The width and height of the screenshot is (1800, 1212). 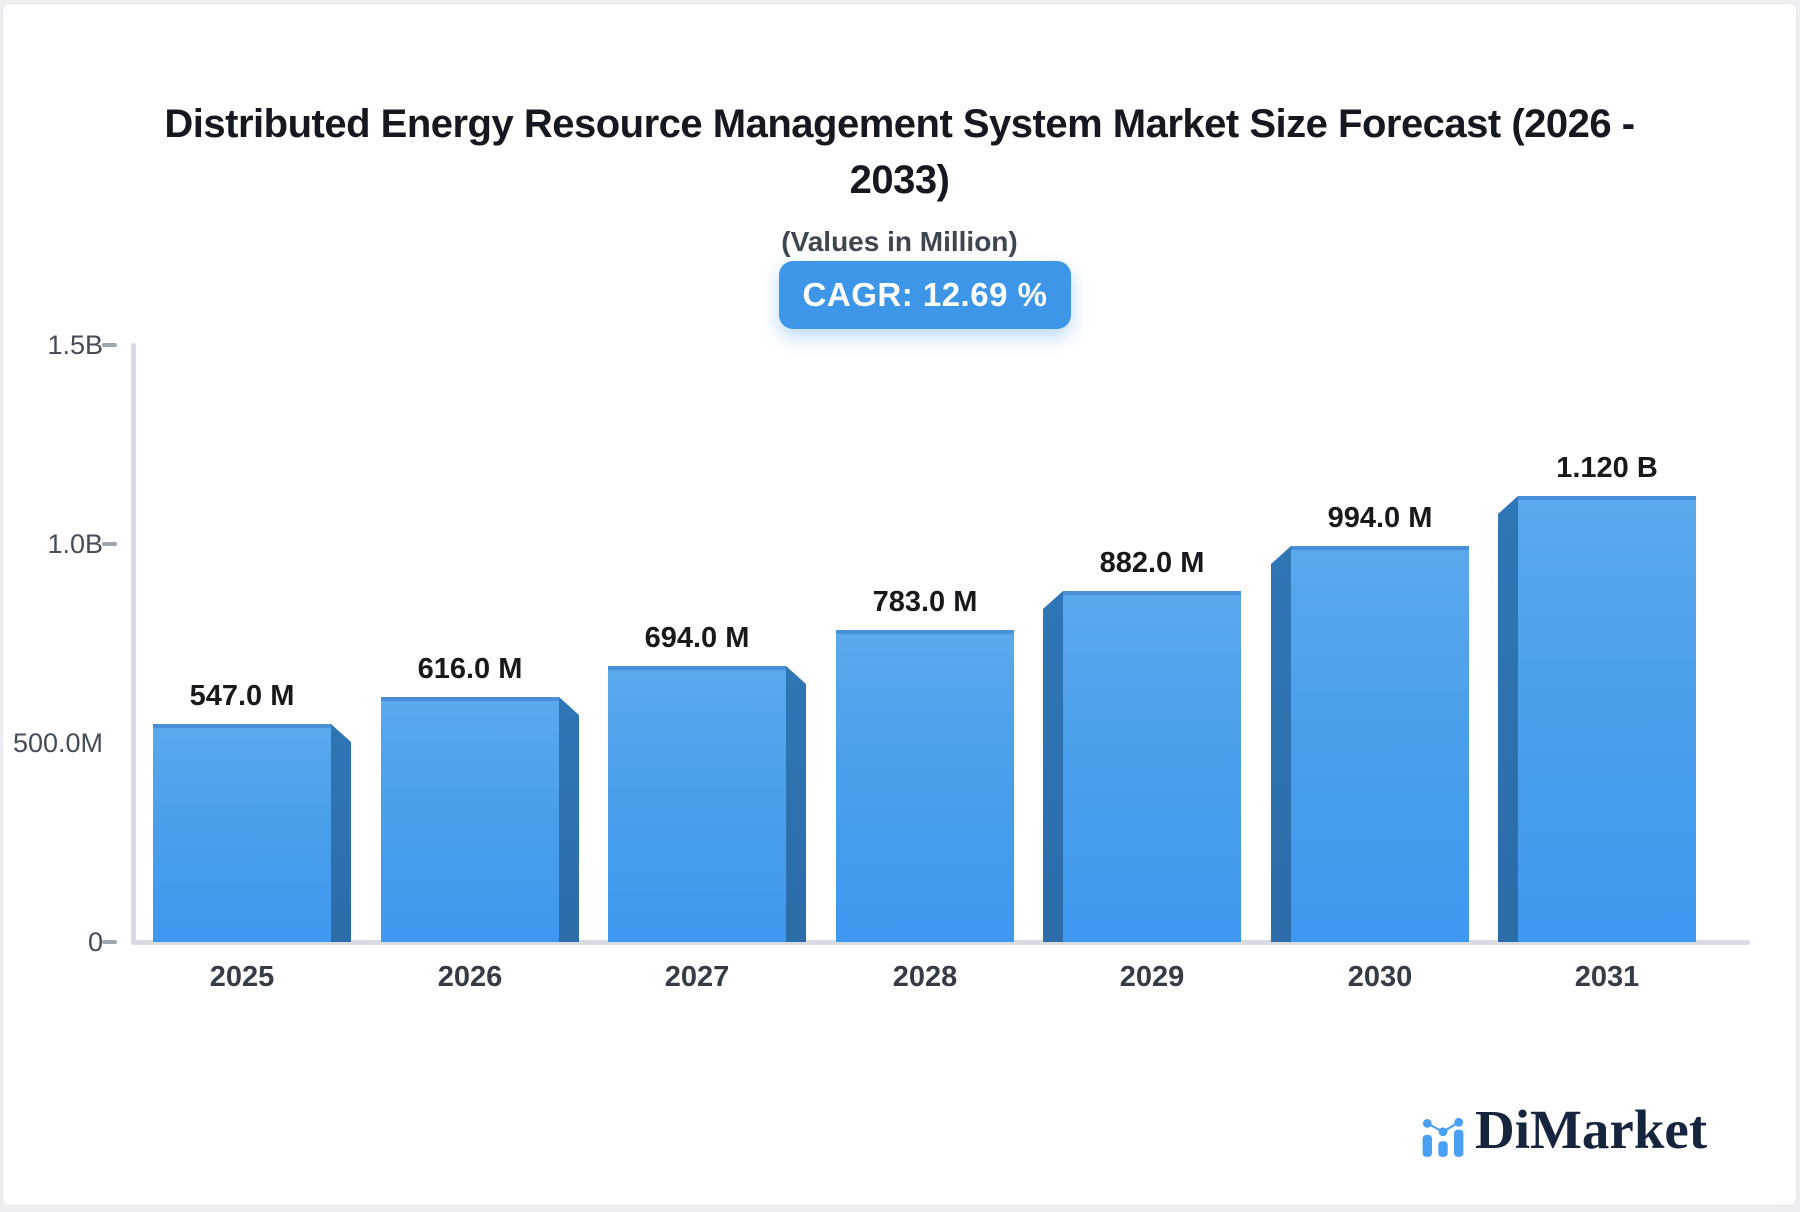 I want to click on bar-face-2031, so click(x=1607, y=719).